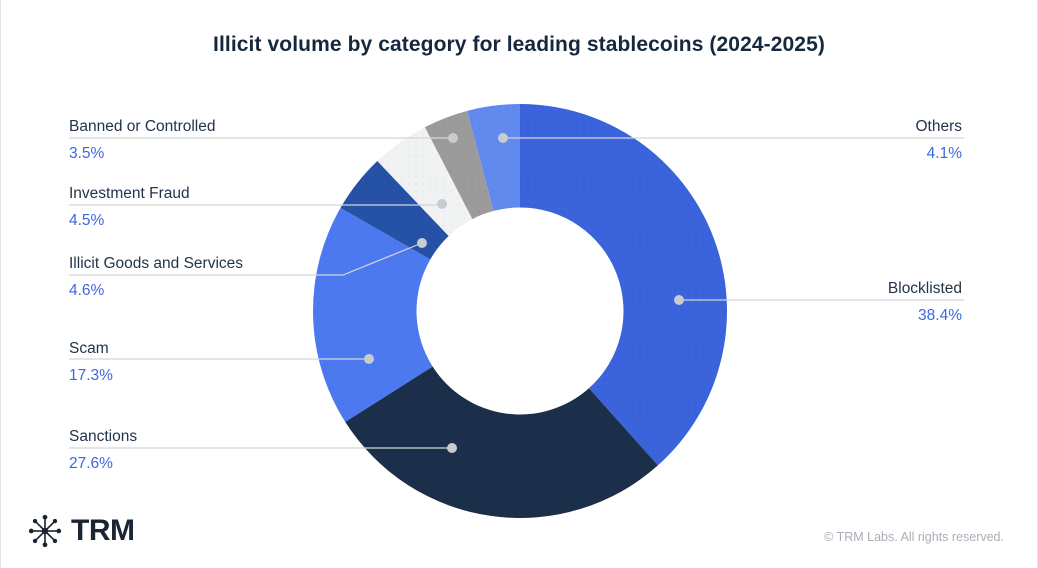  What do you see at coordinates (156, 277) in the screenshot?
I see `callout-illicit-goods-and-services: Illicit Goods and Services 4.6%` at bounding box center [156, 277].